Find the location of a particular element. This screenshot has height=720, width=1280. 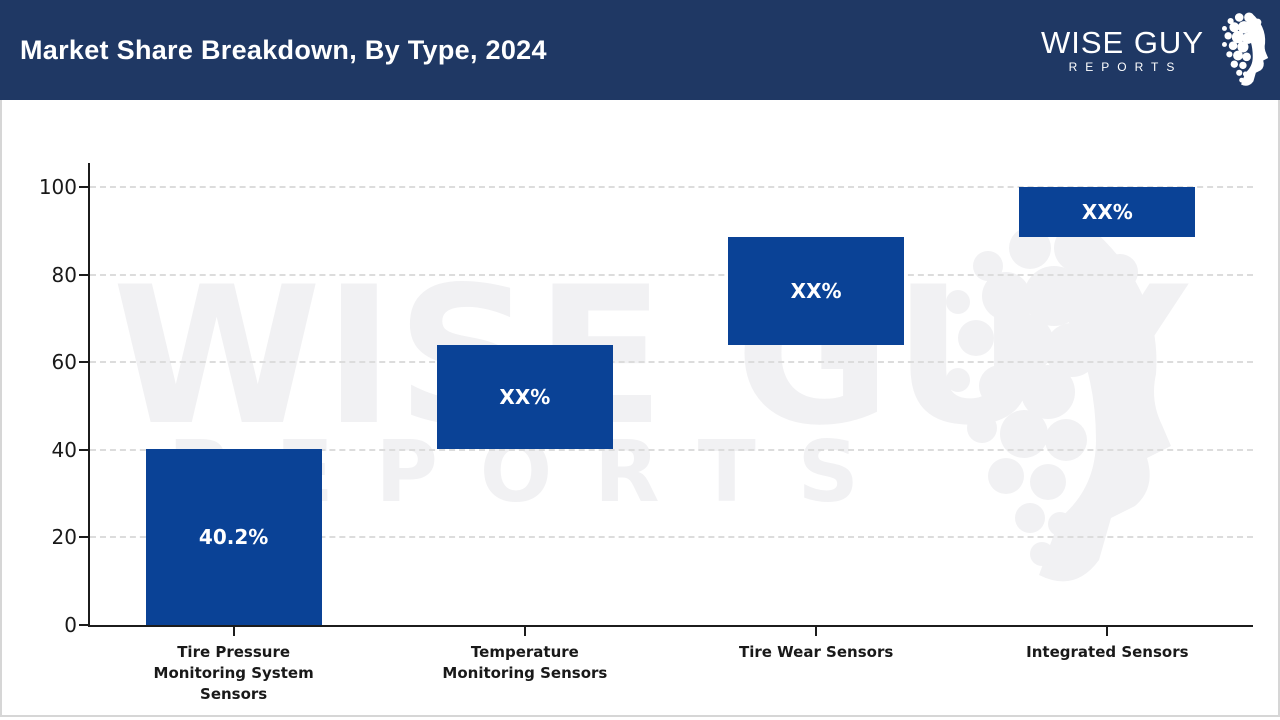

logo-text: WISE GUY REPORTS is located at coordinates (1122, 50).